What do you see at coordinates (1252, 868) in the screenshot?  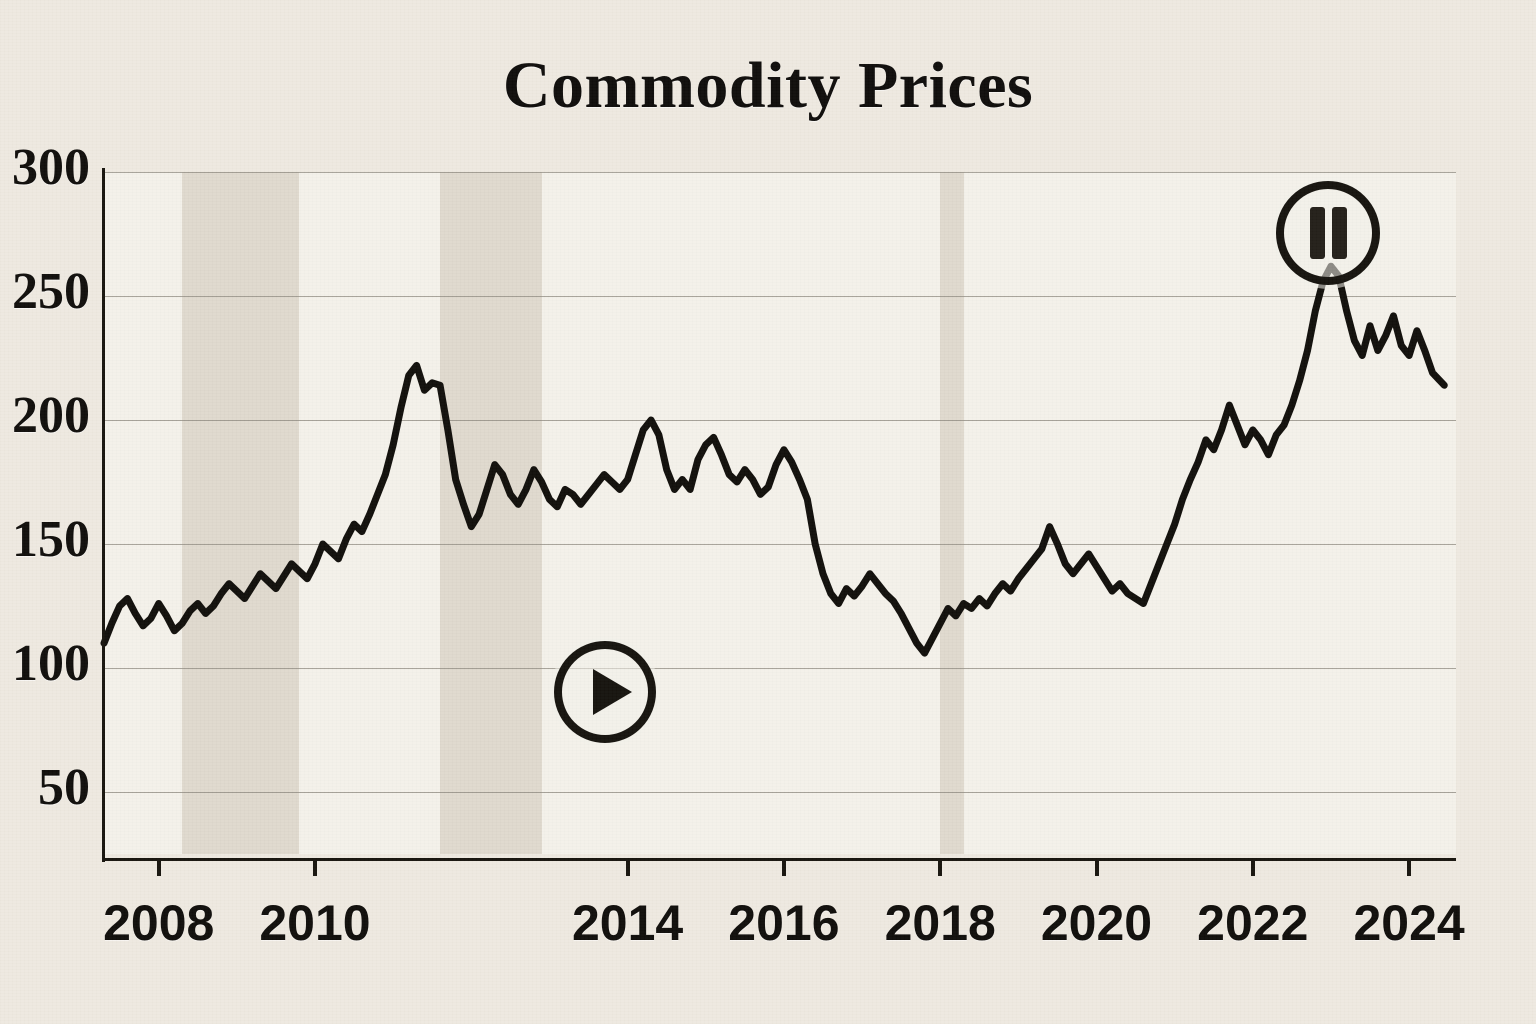 I see `x-tick-mark-2022` at bounding box center [1252, 868].